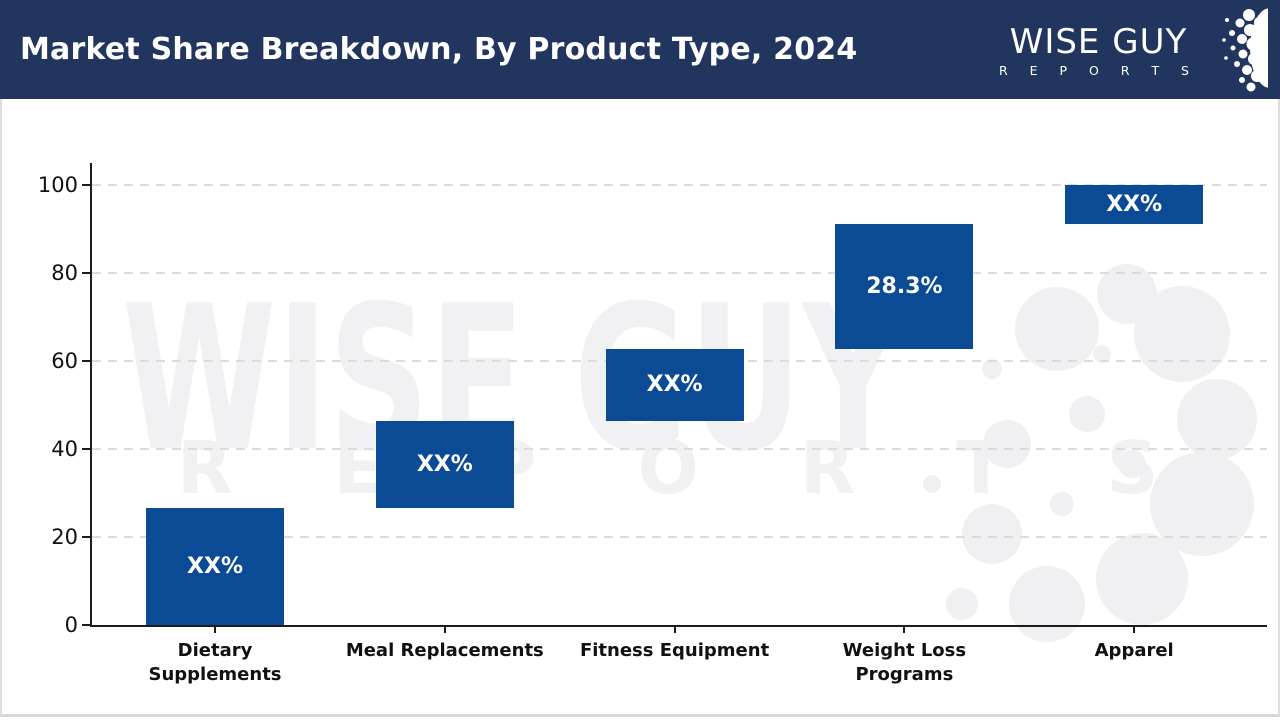 This screenshot has width=1280, height=720. Describe the element at coordinates (1134, 650) in the screenshot. I see `category-label-5: Apparel` at that location.